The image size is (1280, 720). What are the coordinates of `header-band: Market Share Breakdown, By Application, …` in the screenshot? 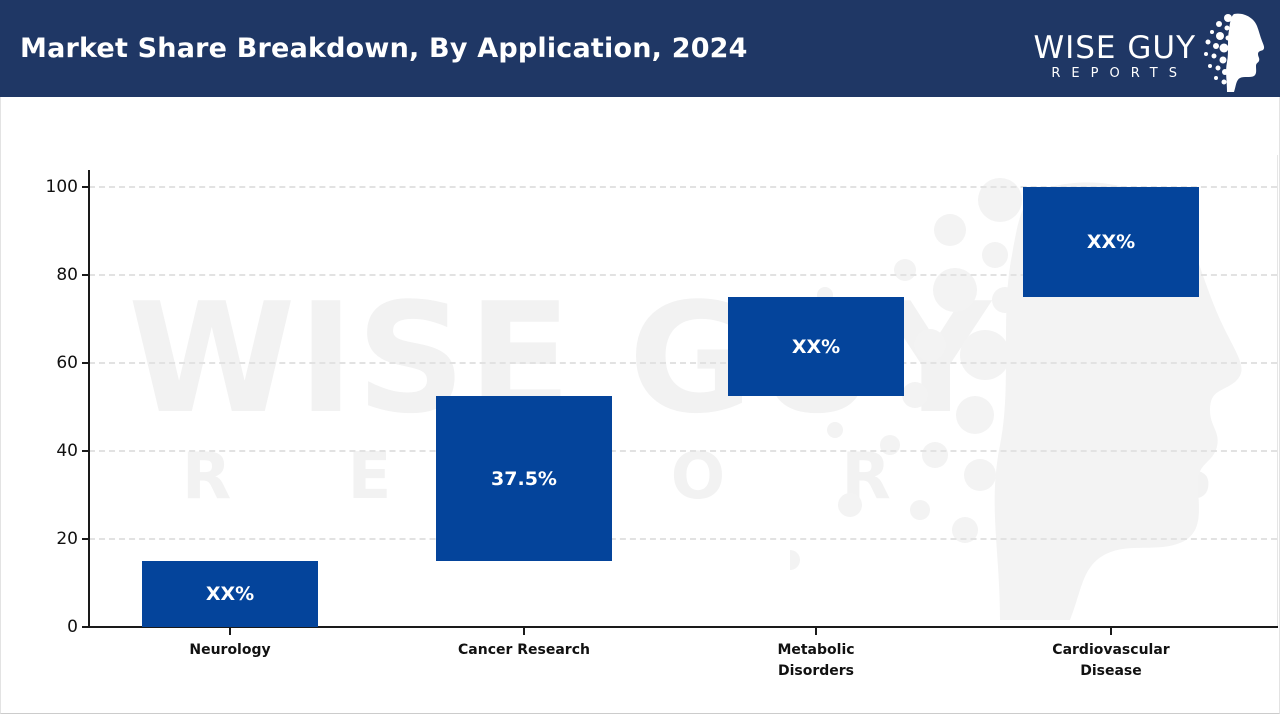 It's located at (640, 48).